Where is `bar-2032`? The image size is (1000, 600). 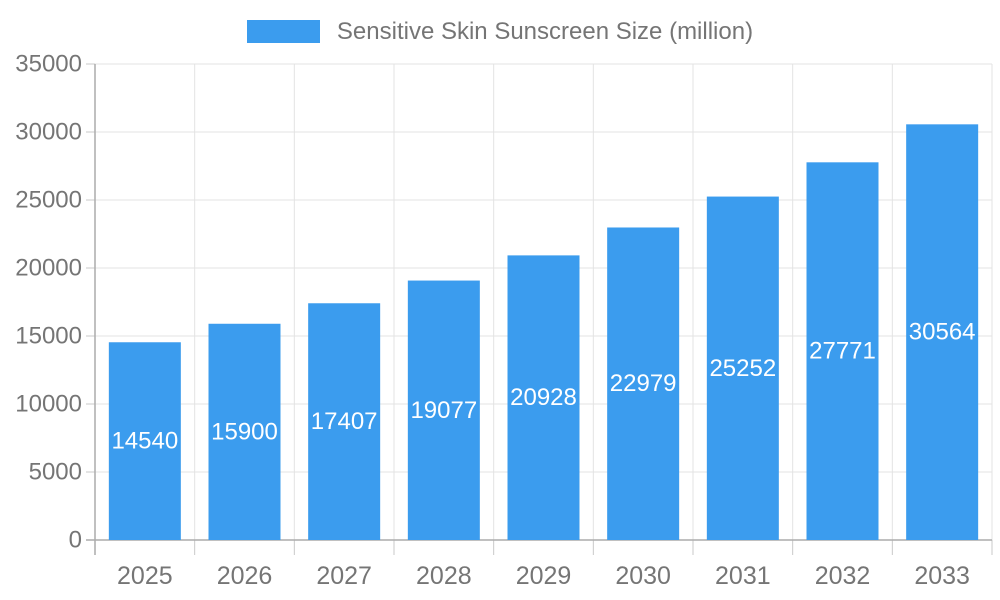
bar-2032 is located at coordinates (842, 351).